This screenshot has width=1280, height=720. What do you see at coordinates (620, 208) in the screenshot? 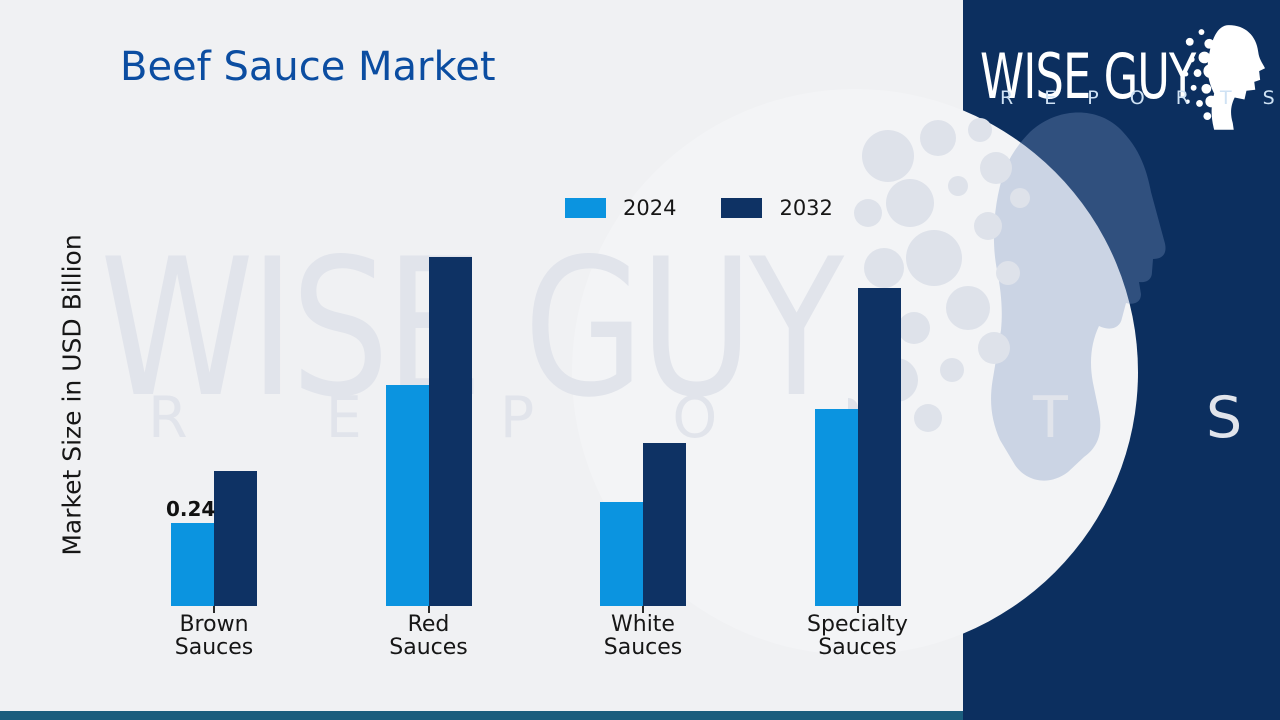
I see `legend-item-2024: 2024` at bounding box center [620, 208].